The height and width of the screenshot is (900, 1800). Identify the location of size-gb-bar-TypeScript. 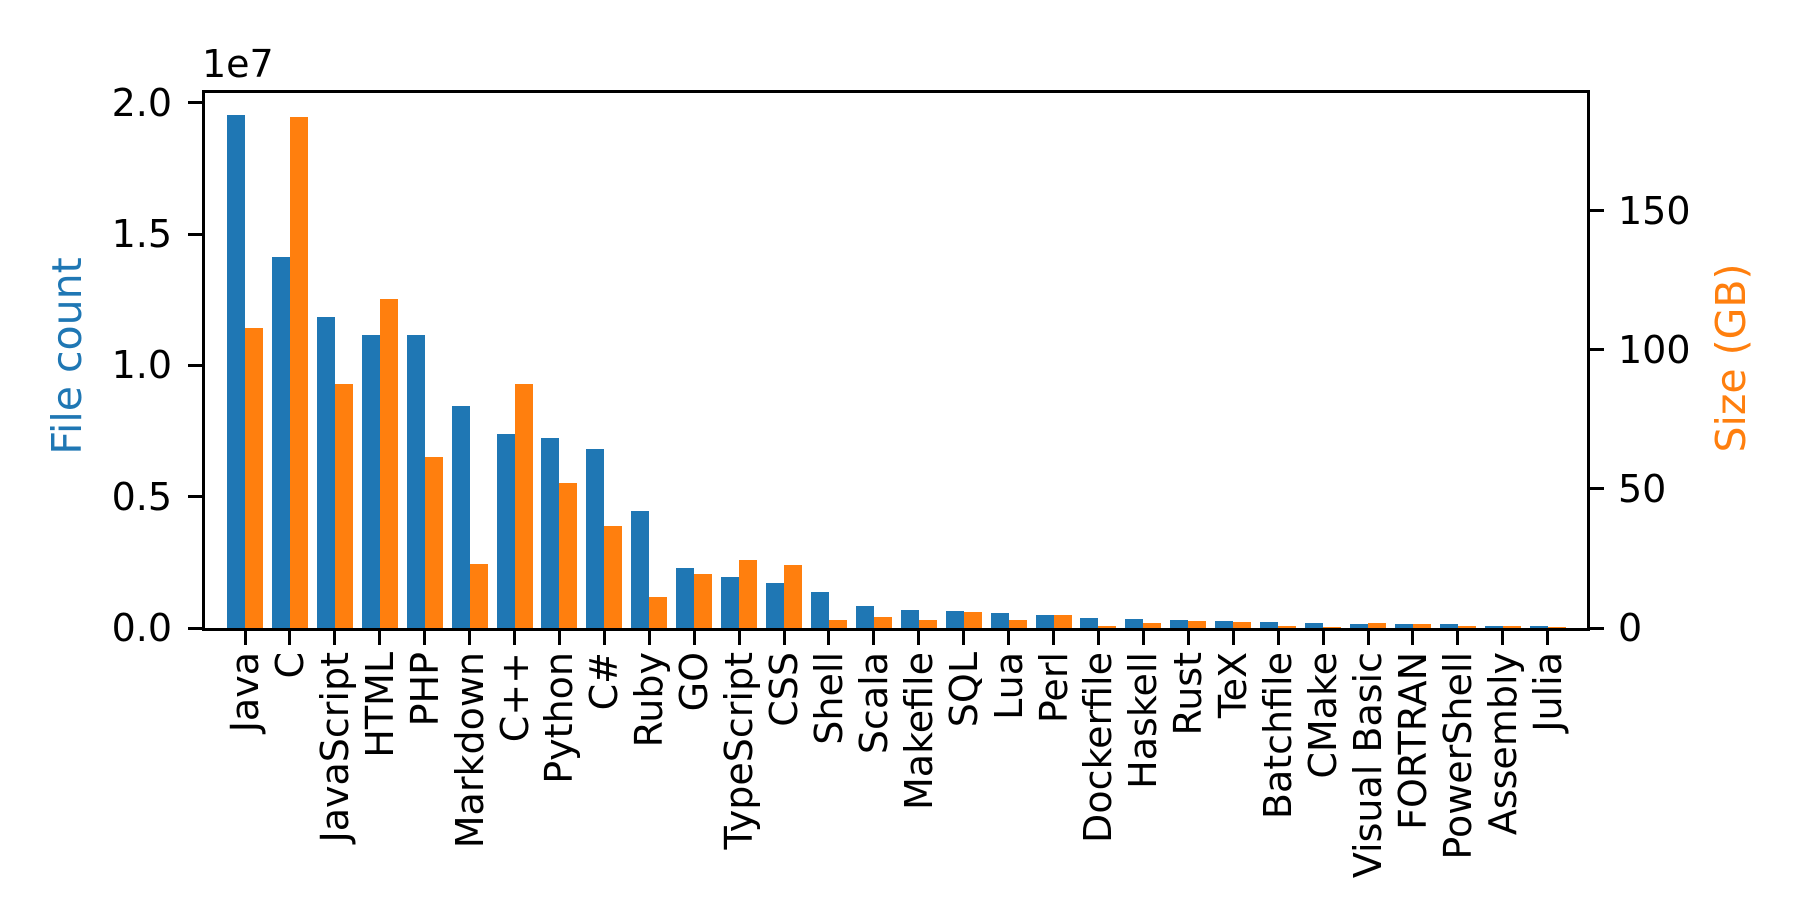
(748, 593).